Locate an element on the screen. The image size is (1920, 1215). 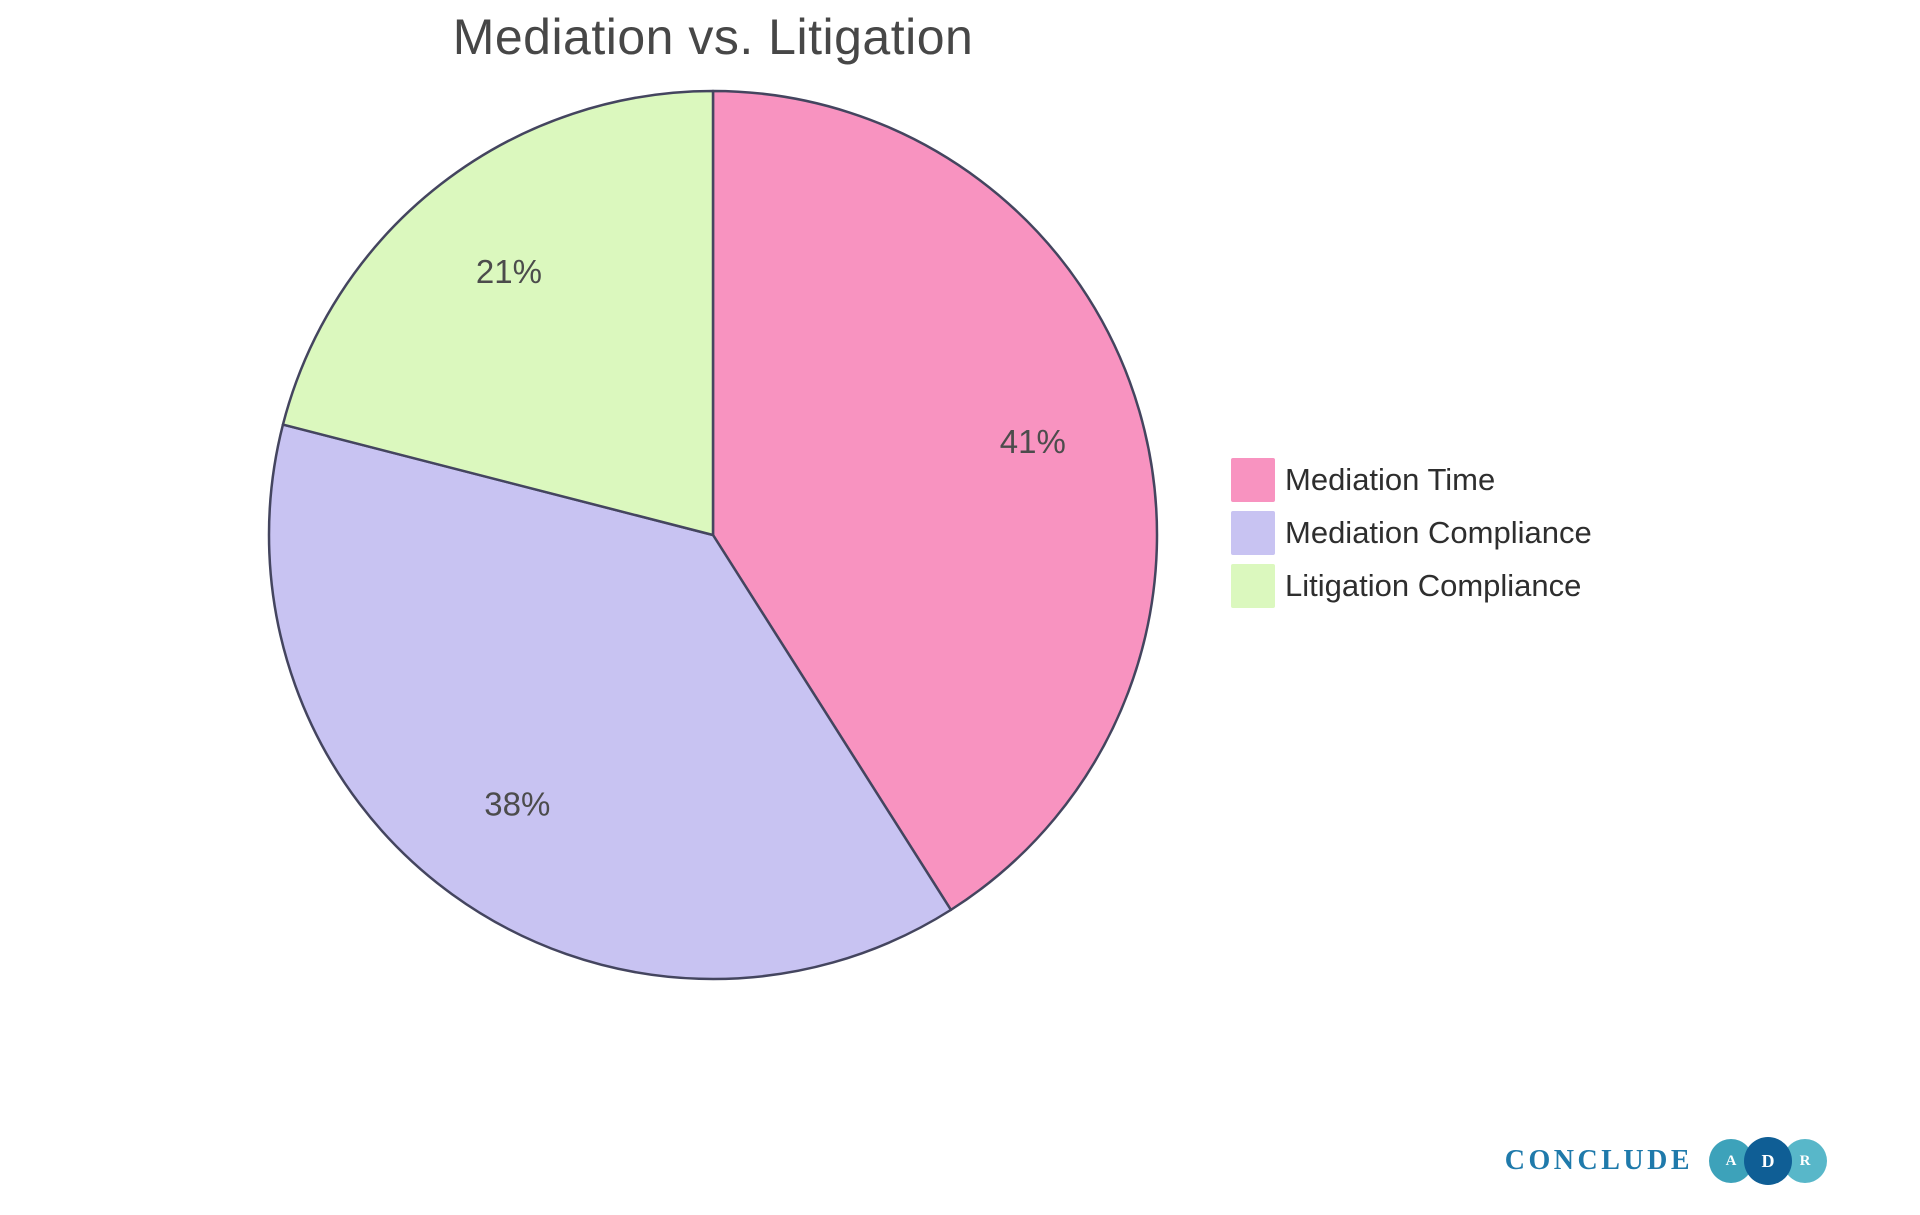
logo-badge-d: D is located at coordinates (1768, 1161).